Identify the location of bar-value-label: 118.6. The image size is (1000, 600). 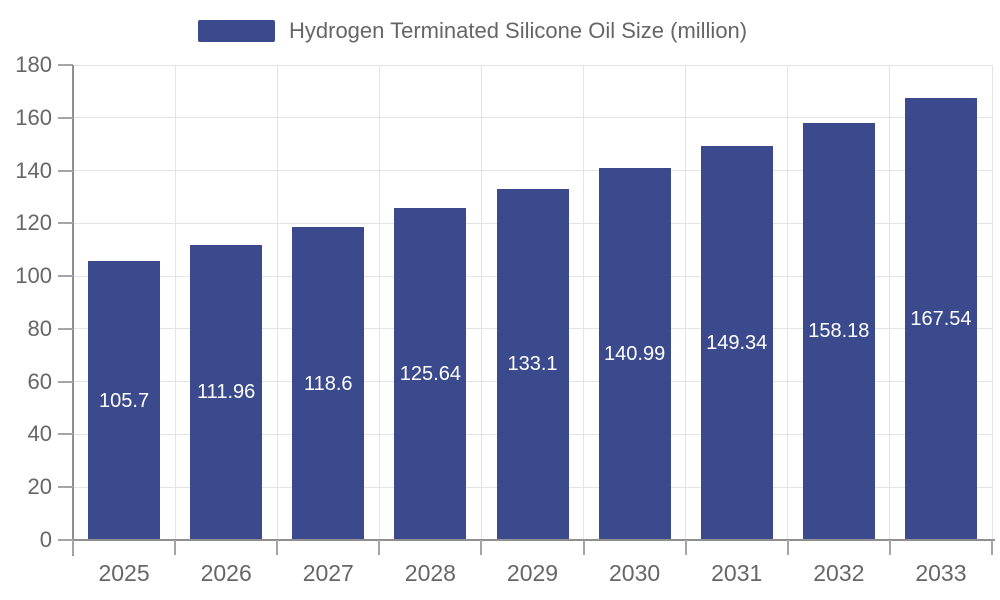
(328, 383).